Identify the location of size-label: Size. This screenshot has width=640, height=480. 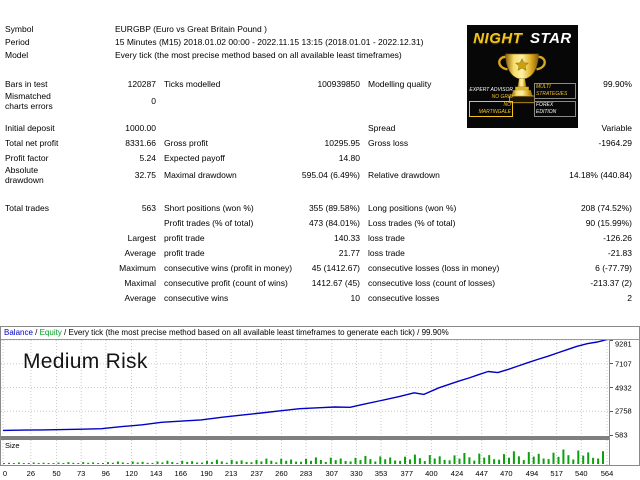
(12, 445).